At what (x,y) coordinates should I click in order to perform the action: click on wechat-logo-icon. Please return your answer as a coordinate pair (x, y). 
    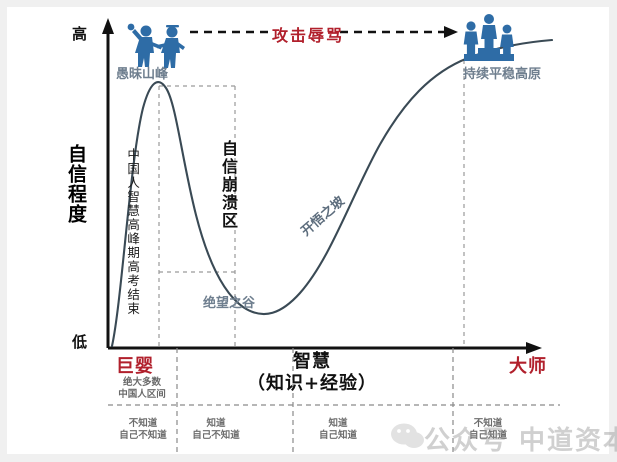
    Looking at the image, I should click on (407, 435).